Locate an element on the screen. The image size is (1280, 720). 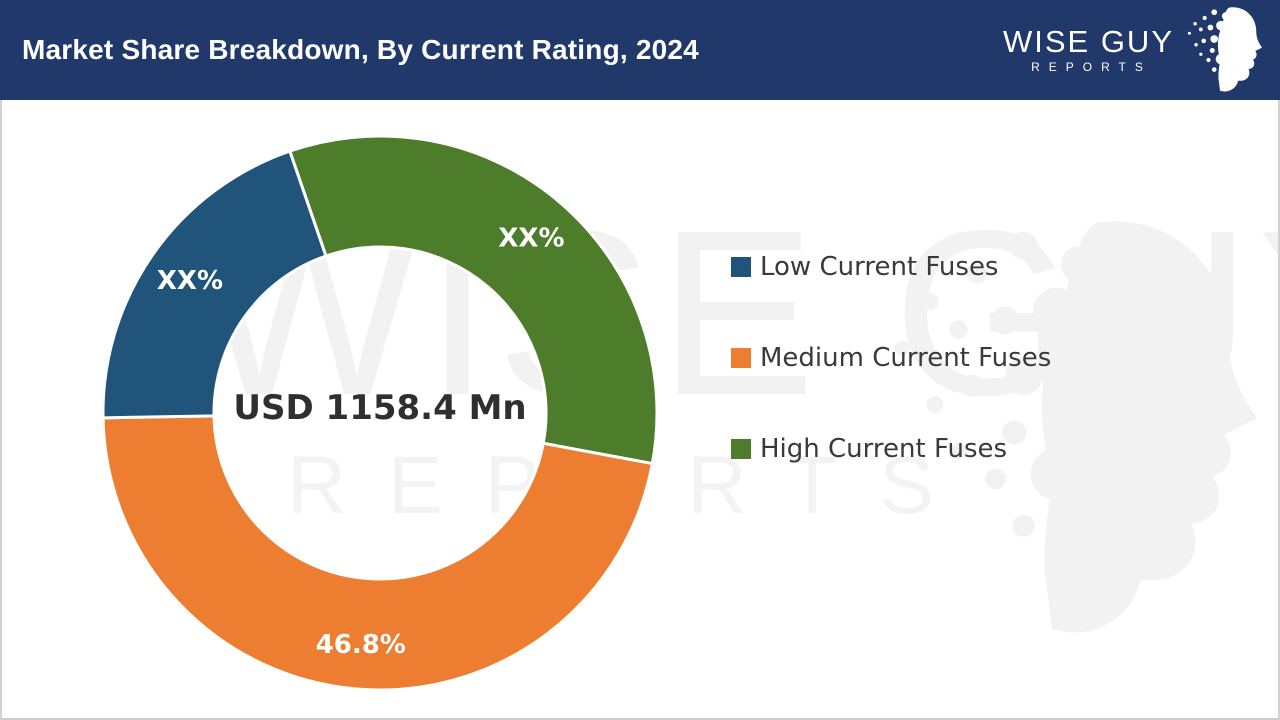
wise-guy-reports-logo: WISE GUY REPORTS is located at coordinates (1132, 50).